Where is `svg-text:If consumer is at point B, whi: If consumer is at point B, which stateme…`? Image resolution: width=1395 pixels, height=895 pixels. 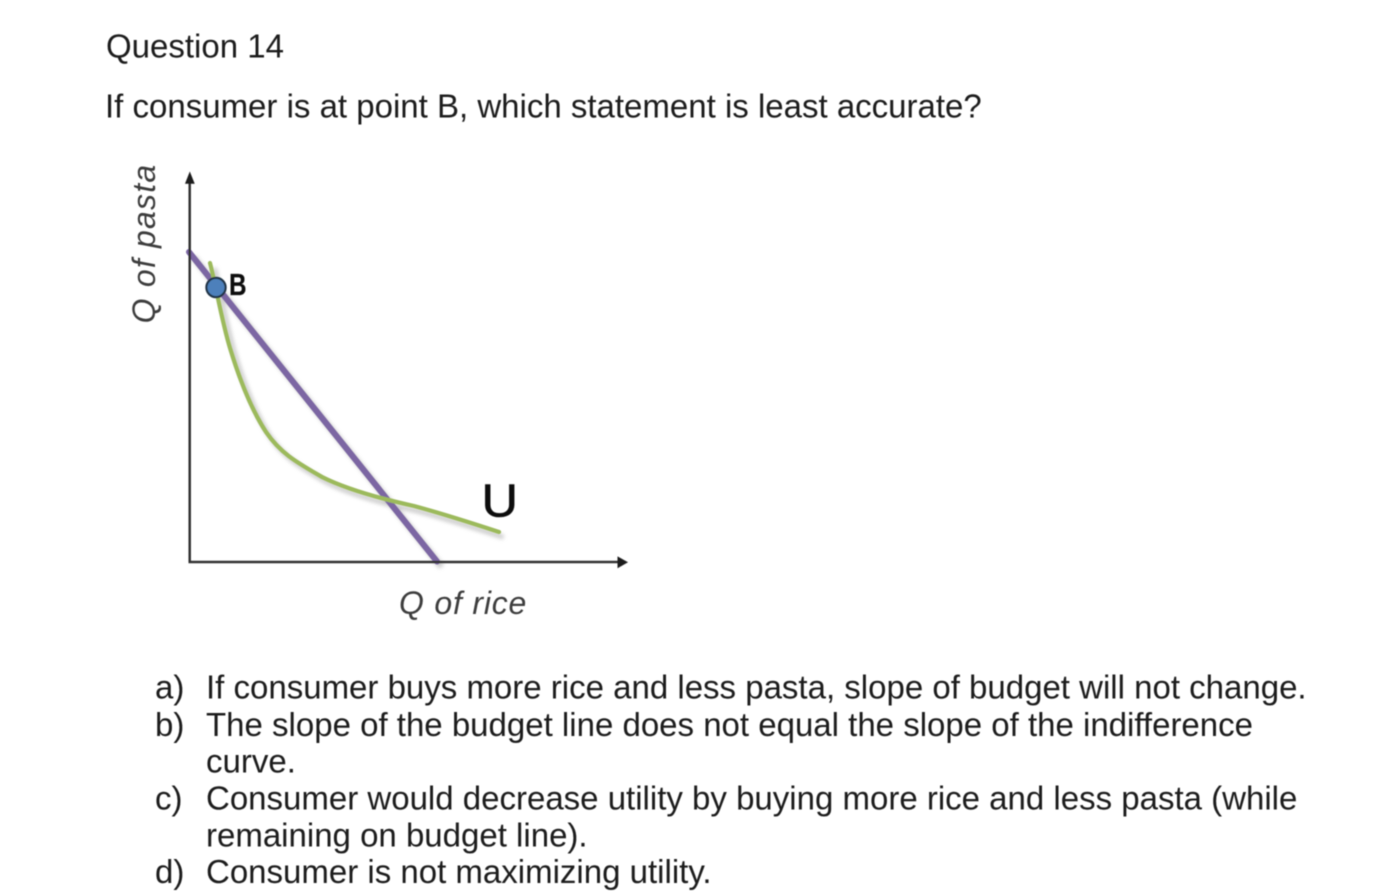
svg-text:If consumer is at point B, whi: If consumer is at point B, which stateme… is located at coordinates (543, 105).